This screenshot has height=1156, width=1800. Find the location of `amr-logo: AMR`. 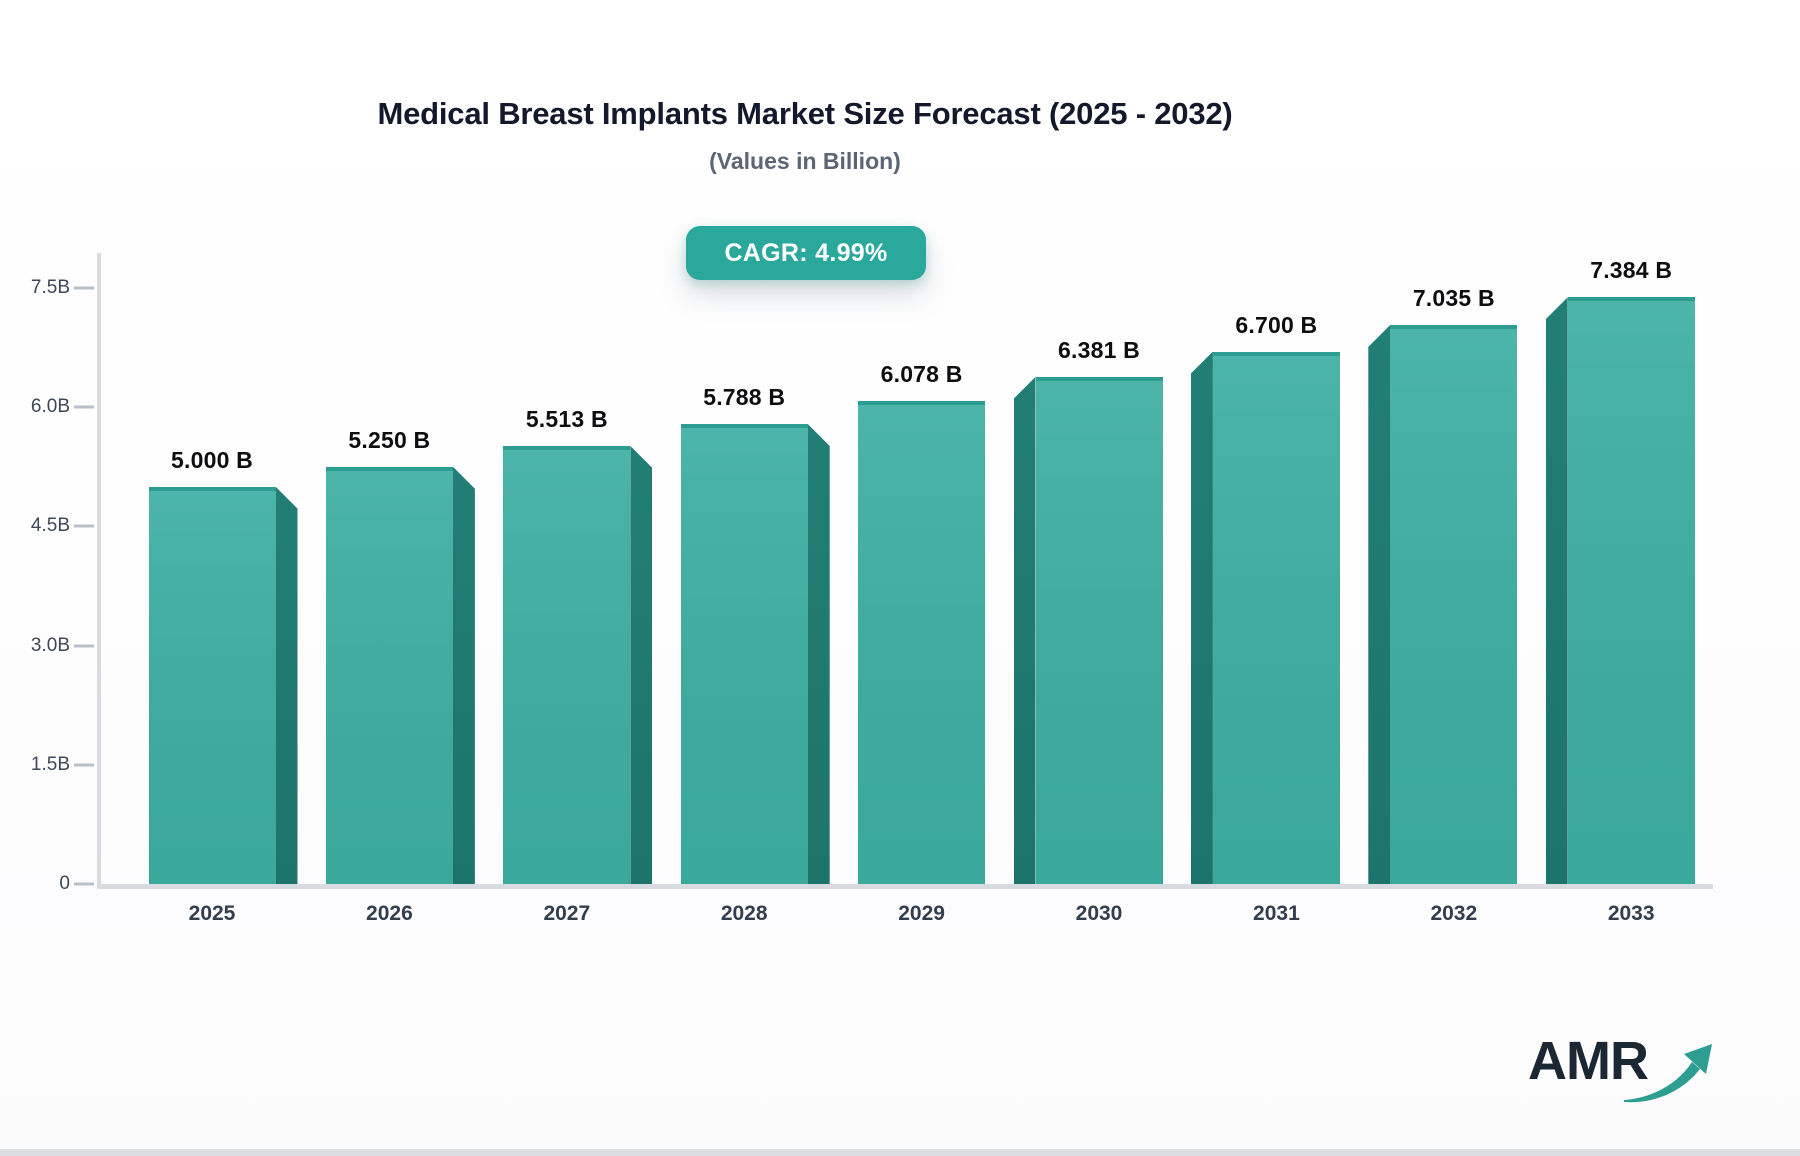

amr-logo: AMR is located at coordinates (1623, 1070).